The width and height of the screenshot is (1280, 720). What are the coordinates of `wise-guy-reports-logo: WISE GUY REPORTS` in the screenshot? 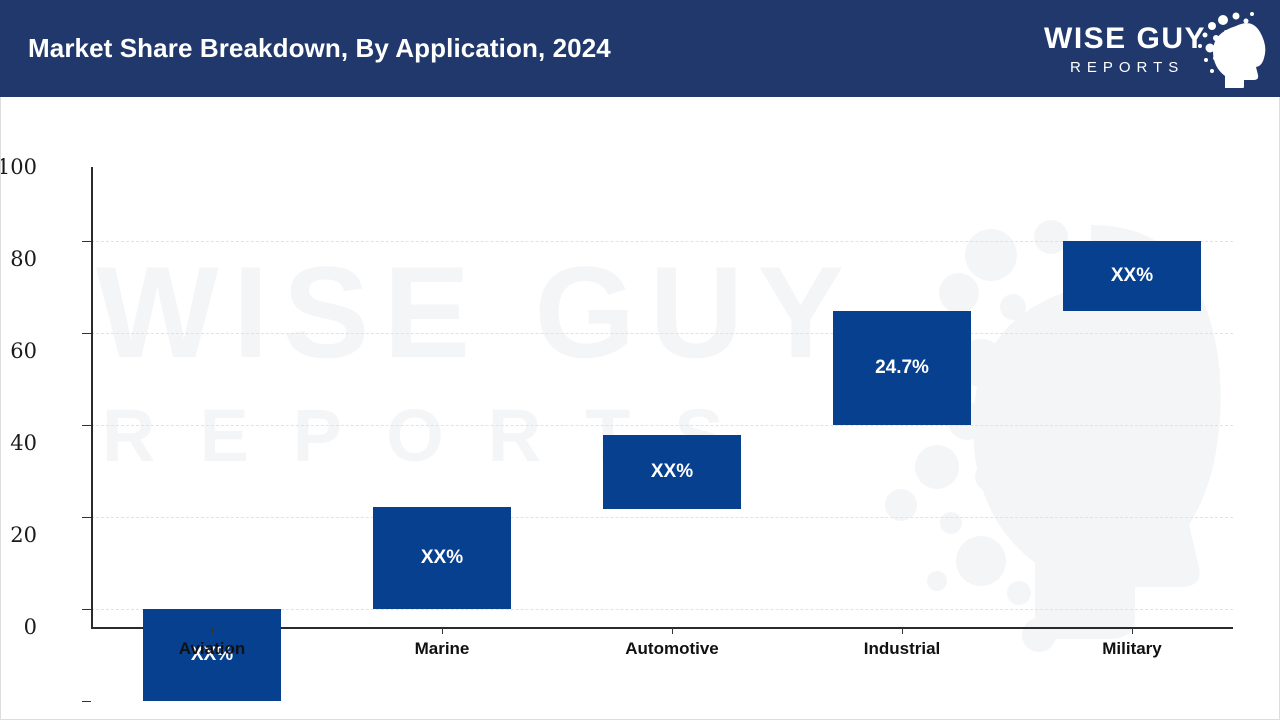 It's located at (1156, 48).